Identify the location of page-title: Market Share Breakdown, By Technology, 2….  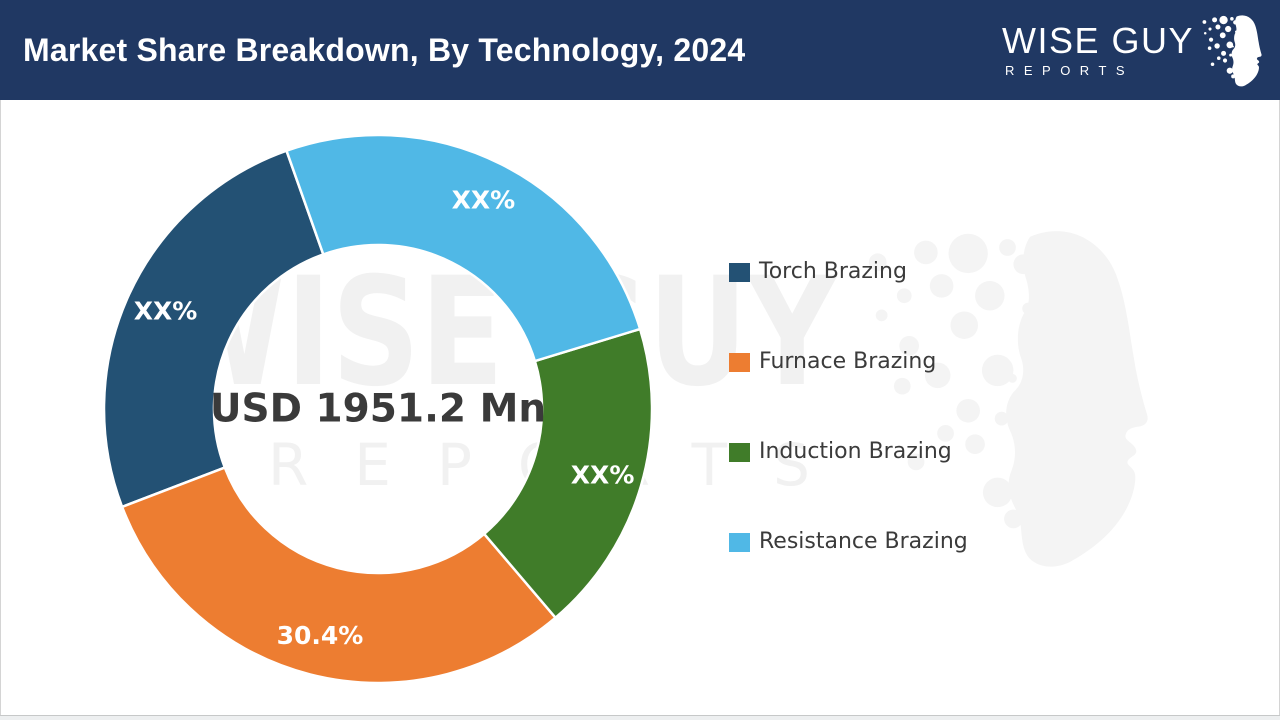
(384, 49).